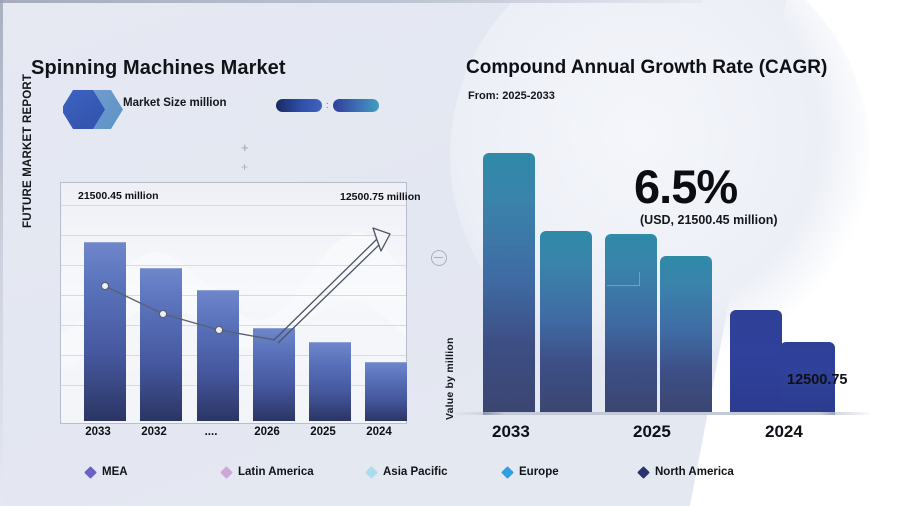 This screenshot has width=900, height=506. Describe the element at coordinates (93, 109) in the screenshot. I see `hexagon-logo-icon` at that location.